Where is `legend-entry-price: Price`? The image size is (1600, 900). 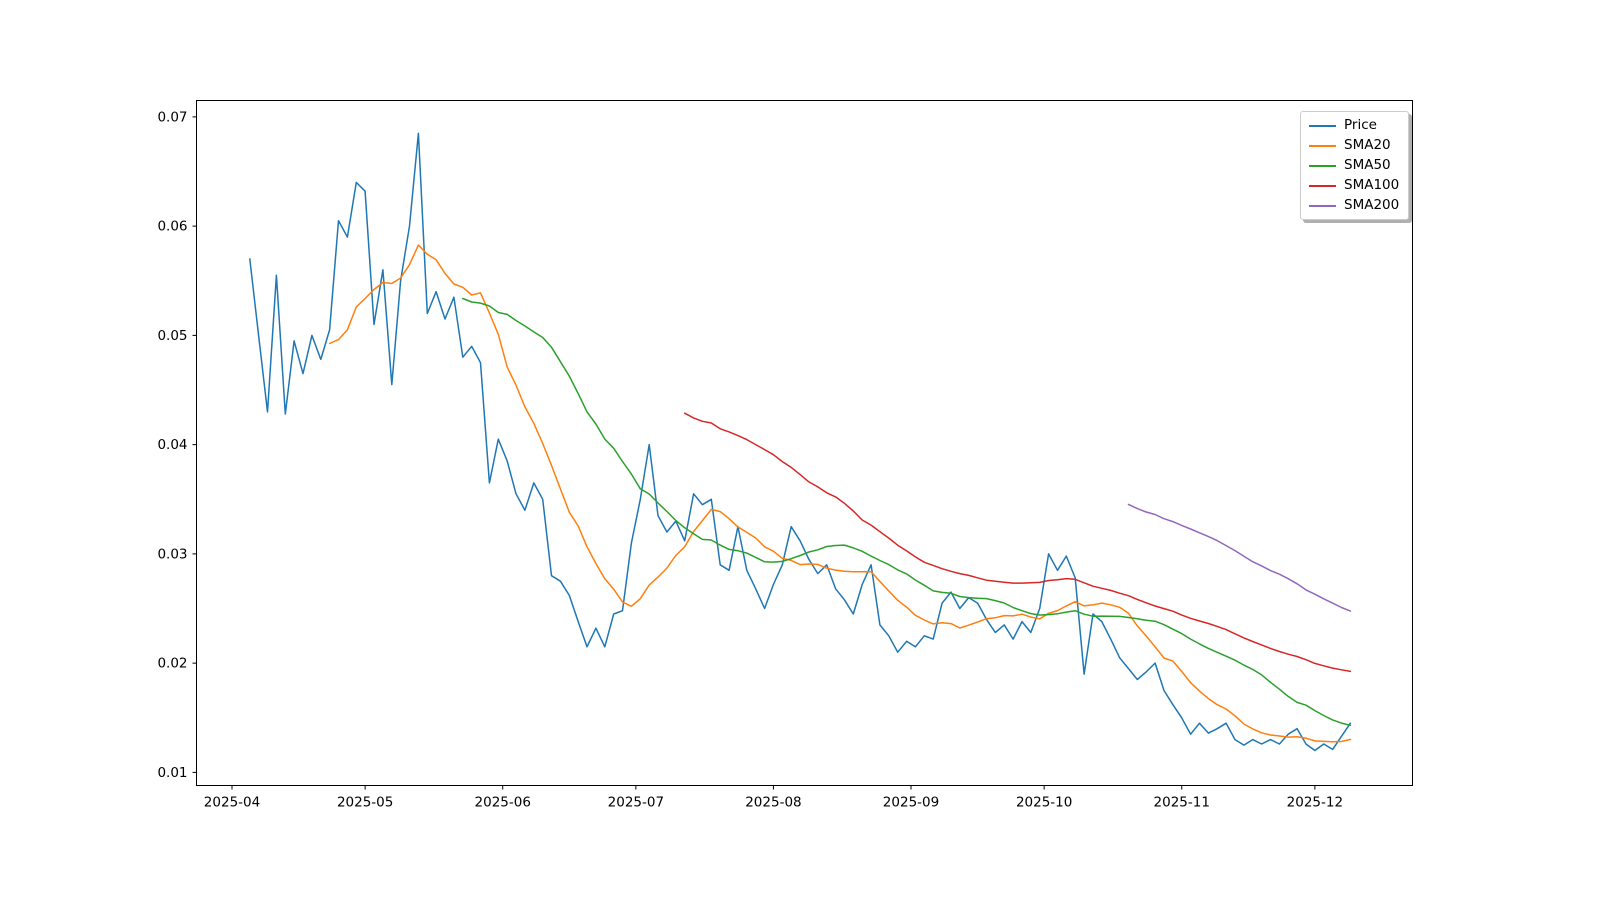
legend-entry-price: Price is located at coordinates (1354, 125).